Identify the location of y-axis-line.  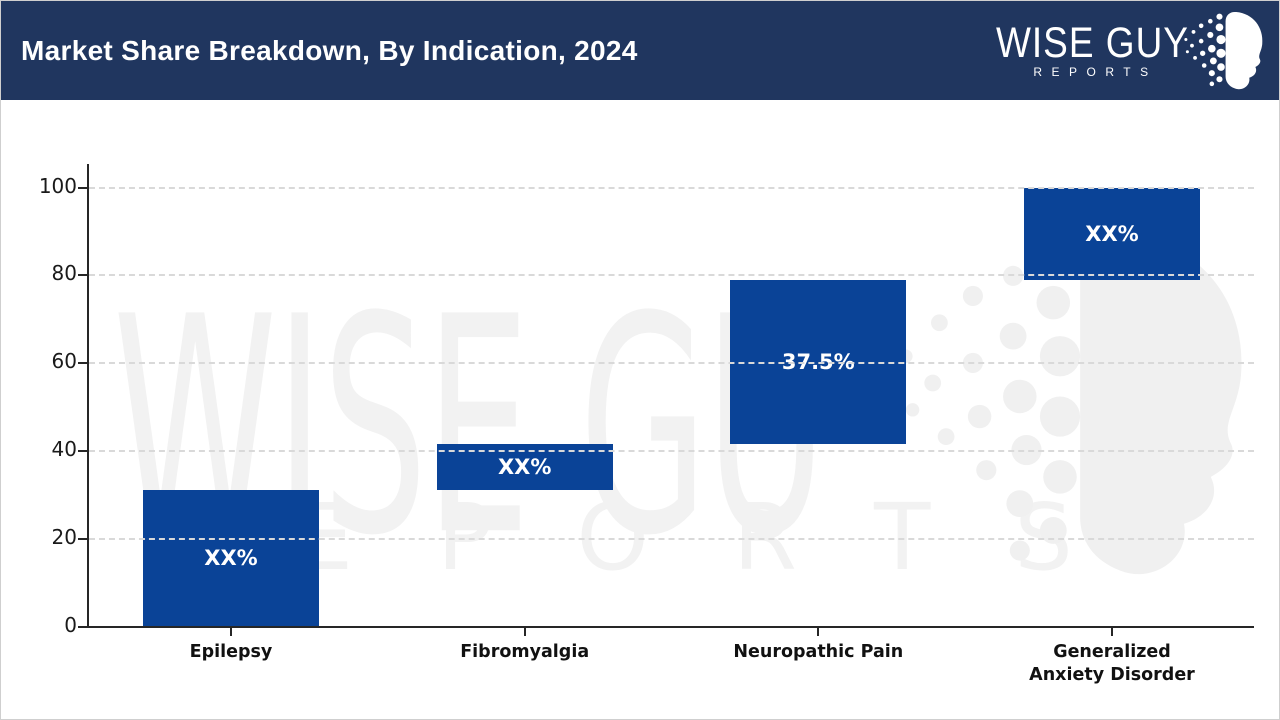
(88, 396).